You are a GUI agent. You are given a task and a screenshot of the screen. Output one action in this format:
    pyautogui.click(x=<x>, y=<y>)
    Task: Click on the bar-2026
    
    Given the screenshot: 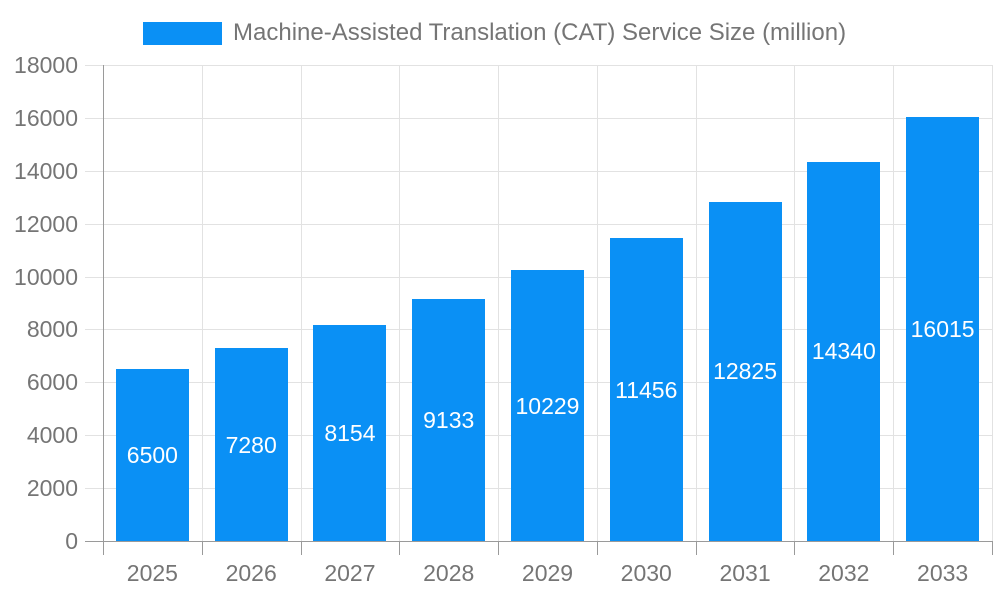 What is the action you would take?
    pyautogui.click(x=251, y=444)
    